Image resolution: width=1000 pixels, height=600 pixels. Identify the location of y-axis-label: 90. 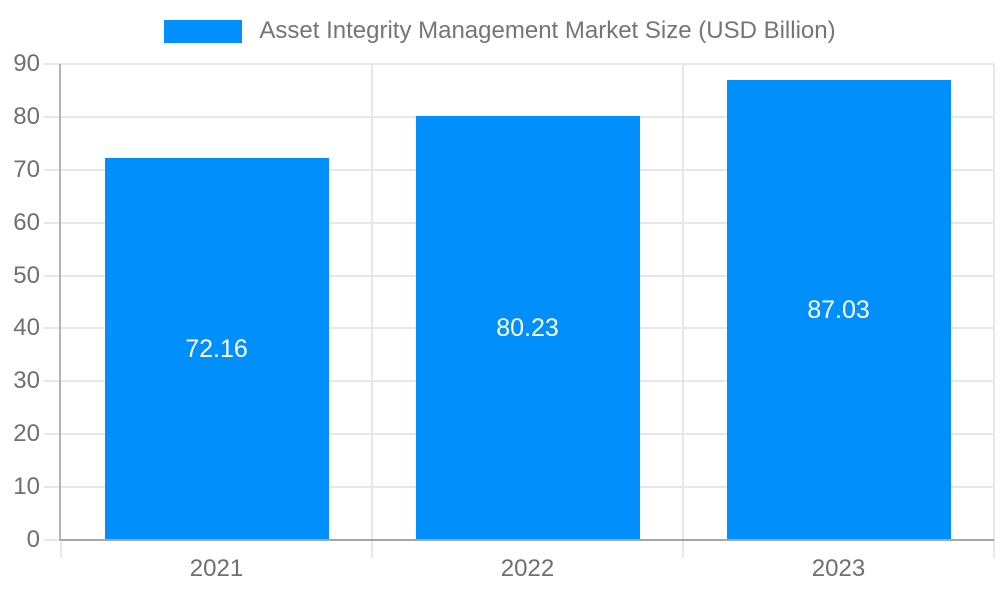
(26, 63).